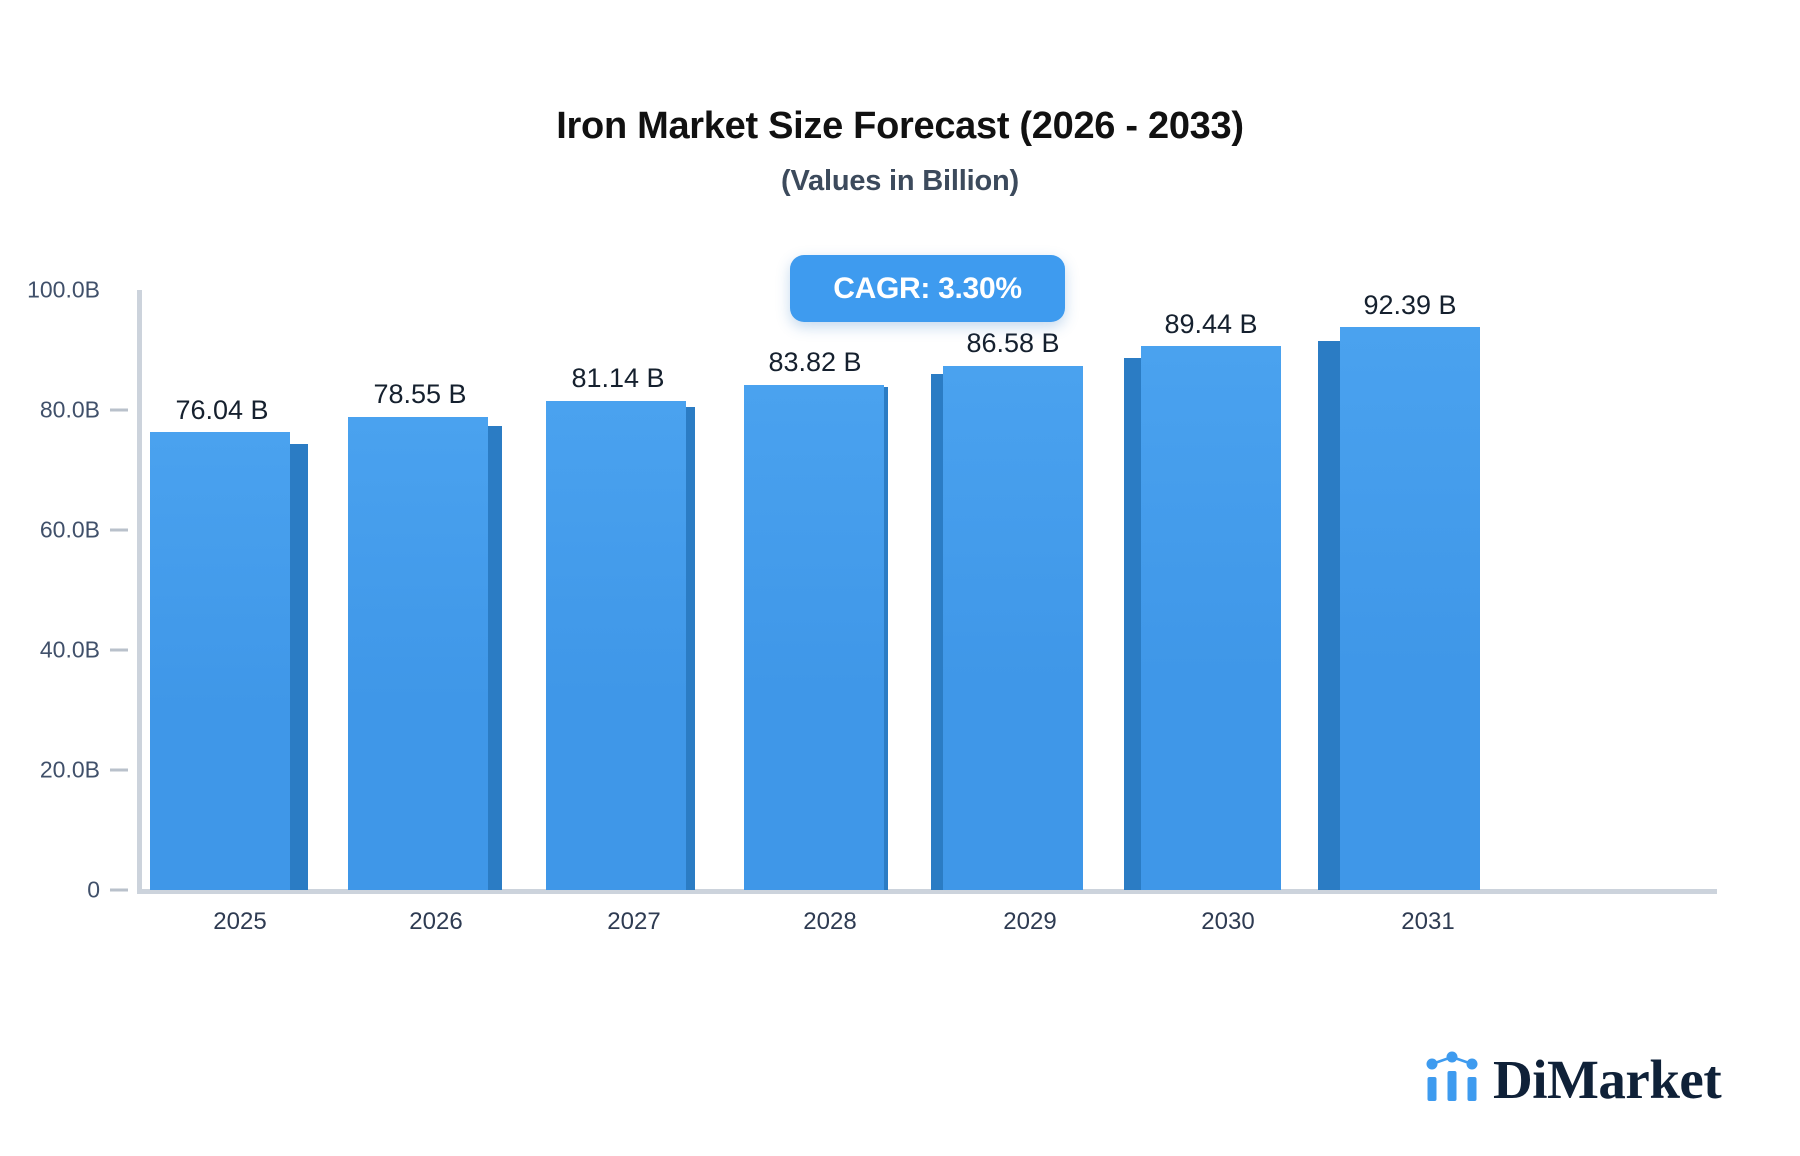  I want to click on bar-value-label-2026: 78.55 B, so click(420, 394).